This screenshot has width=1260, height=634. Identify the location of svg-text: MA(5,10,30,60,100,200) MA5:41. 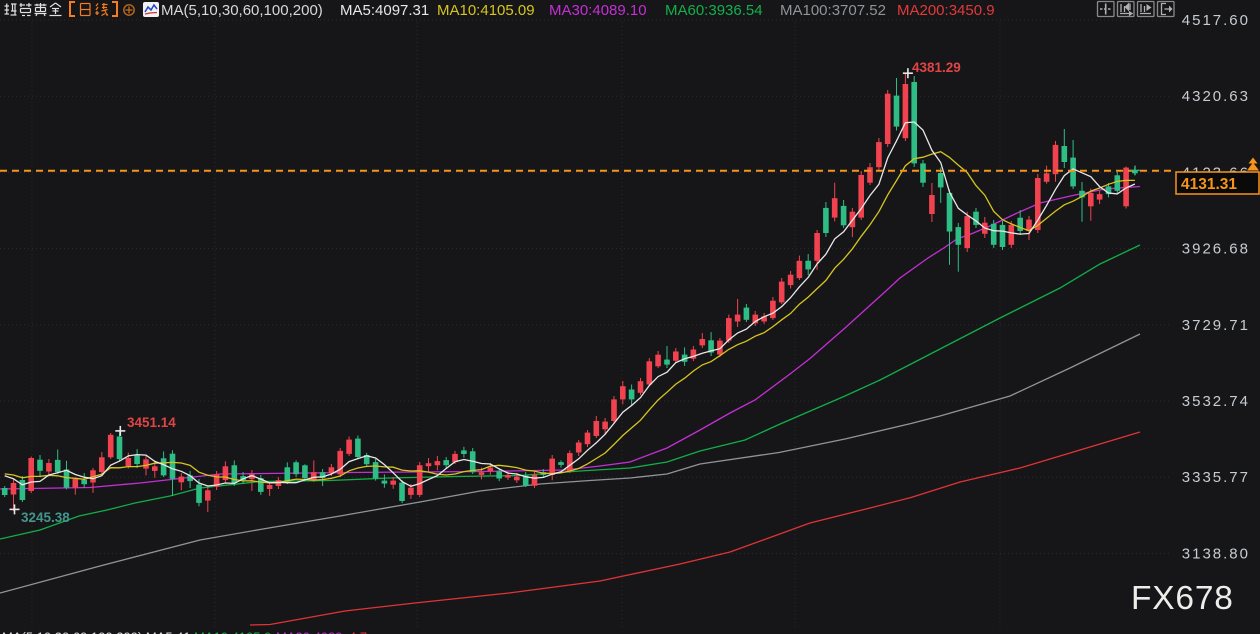
(96, 632).